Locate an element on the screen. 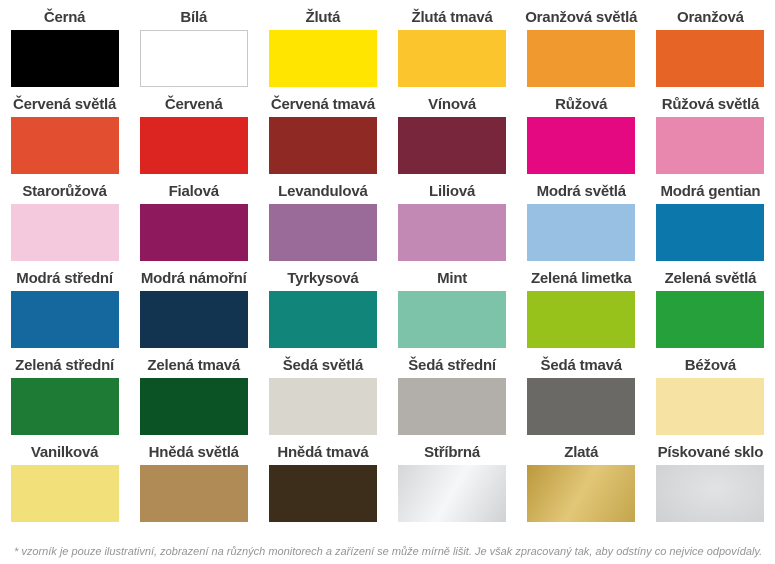 This screenshot has width=775, height=564. color-name-label: Vínová is located at coordinates (452, 104).